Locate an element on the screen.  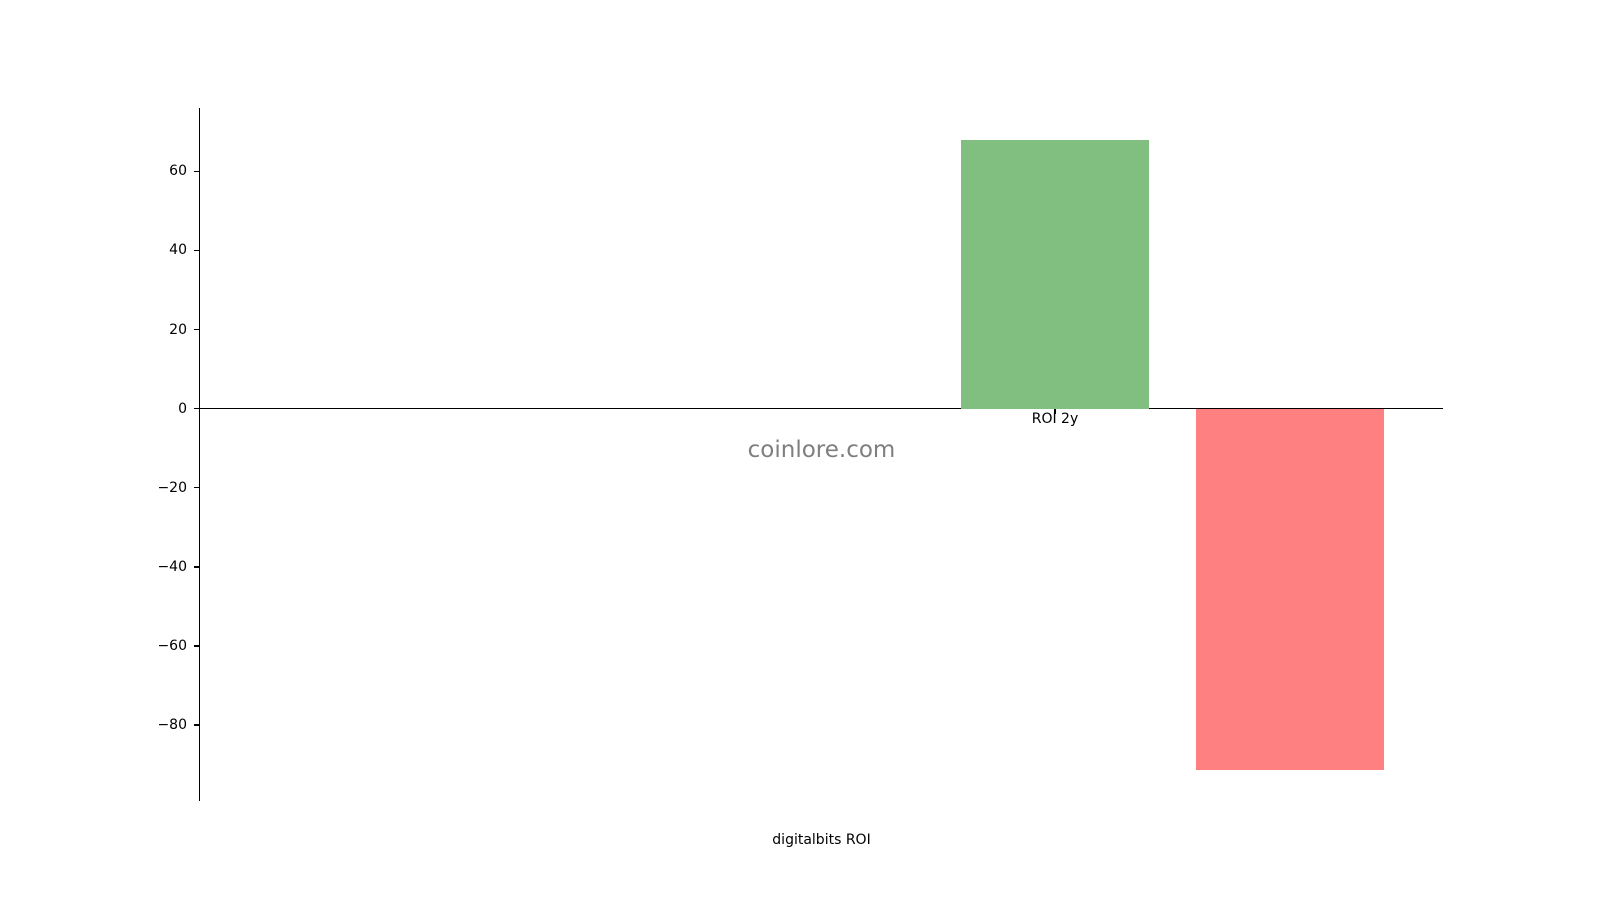
y-tick-label: −80 is located at coordinates (172, 725).